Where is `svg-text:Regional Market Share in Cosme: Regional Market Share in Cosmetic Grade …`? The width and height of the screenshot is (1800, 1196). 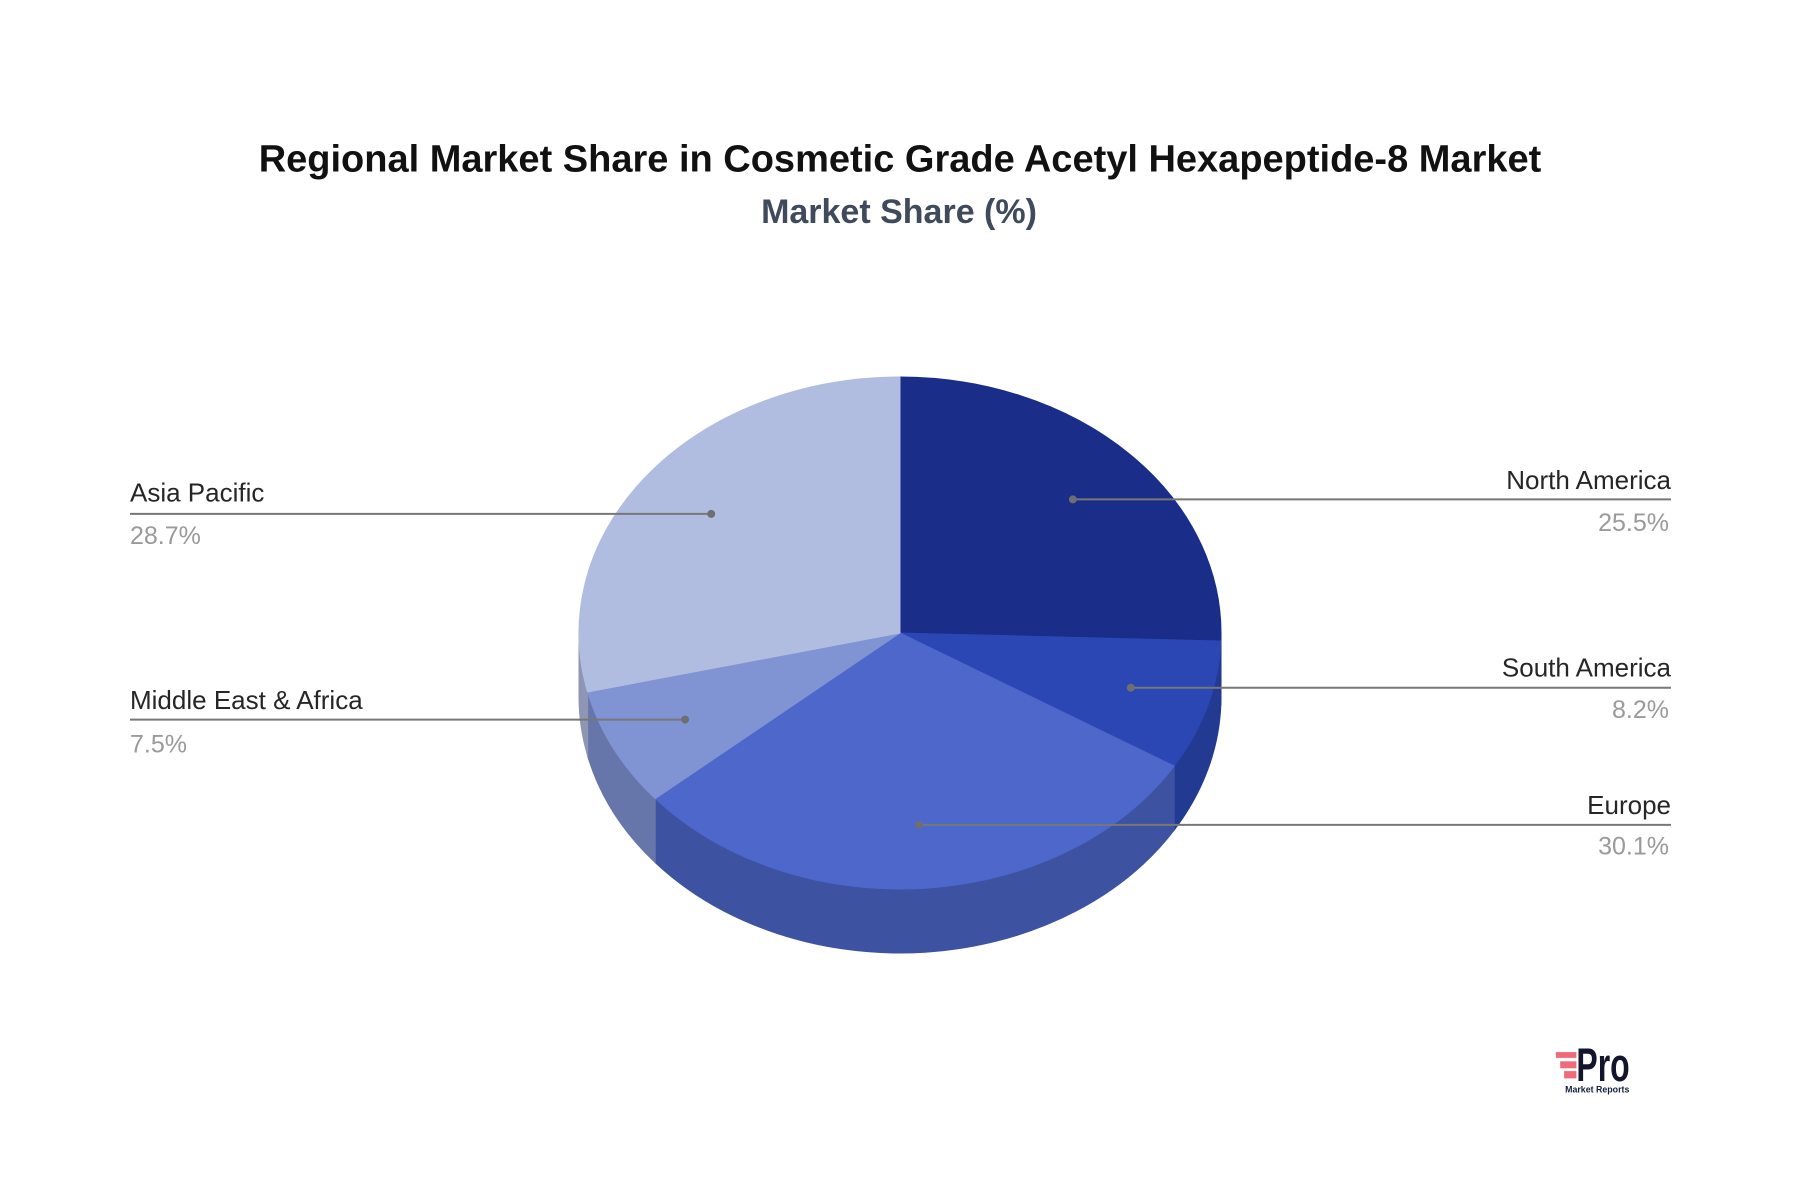
svg-text:Regional Market Share in Cosme: Regional Market Share in Cosmetic Grade … is located at coordinates (900, 160).